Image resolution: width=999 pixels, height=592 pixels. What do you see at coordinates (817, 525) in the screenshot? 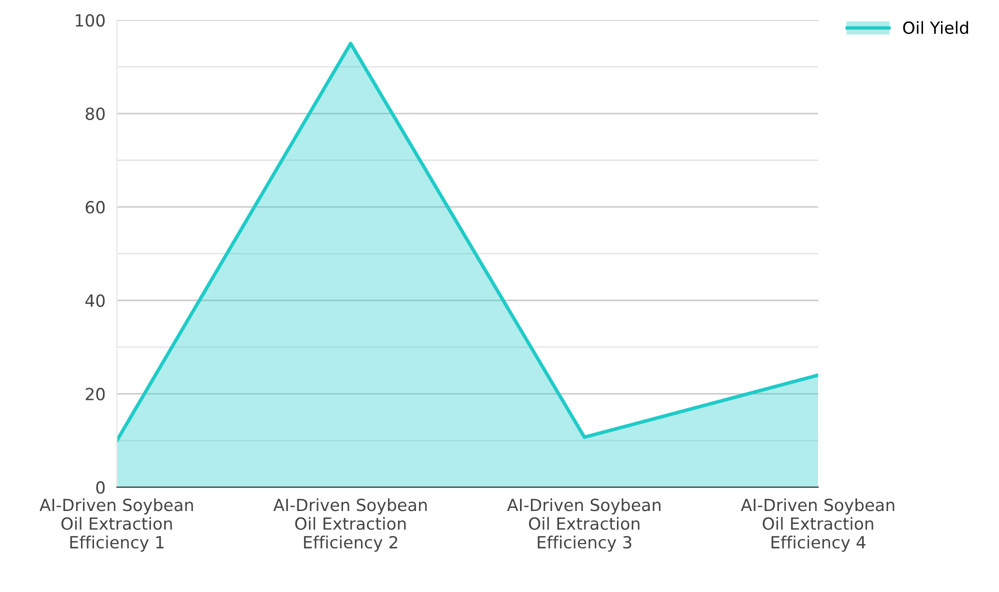
I see `x-tick-label: AI-Driven Soybean Oil Extraction Efficiency 4` at bounding box center [817, 525].